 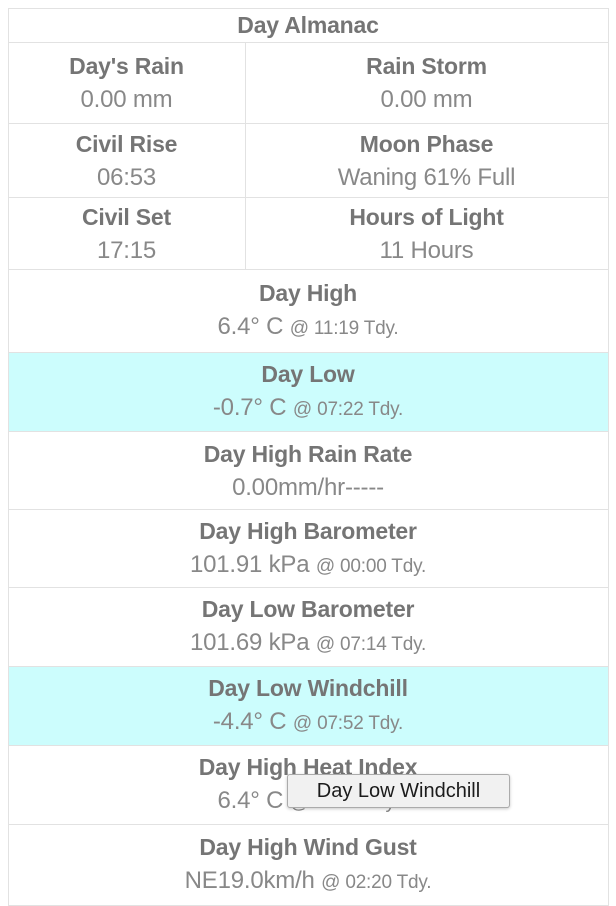 What do you see at coordinates (249, 564) in the screenshot?
I see `stat-value: 101.91 kPa` at bounding box center [249, 564].